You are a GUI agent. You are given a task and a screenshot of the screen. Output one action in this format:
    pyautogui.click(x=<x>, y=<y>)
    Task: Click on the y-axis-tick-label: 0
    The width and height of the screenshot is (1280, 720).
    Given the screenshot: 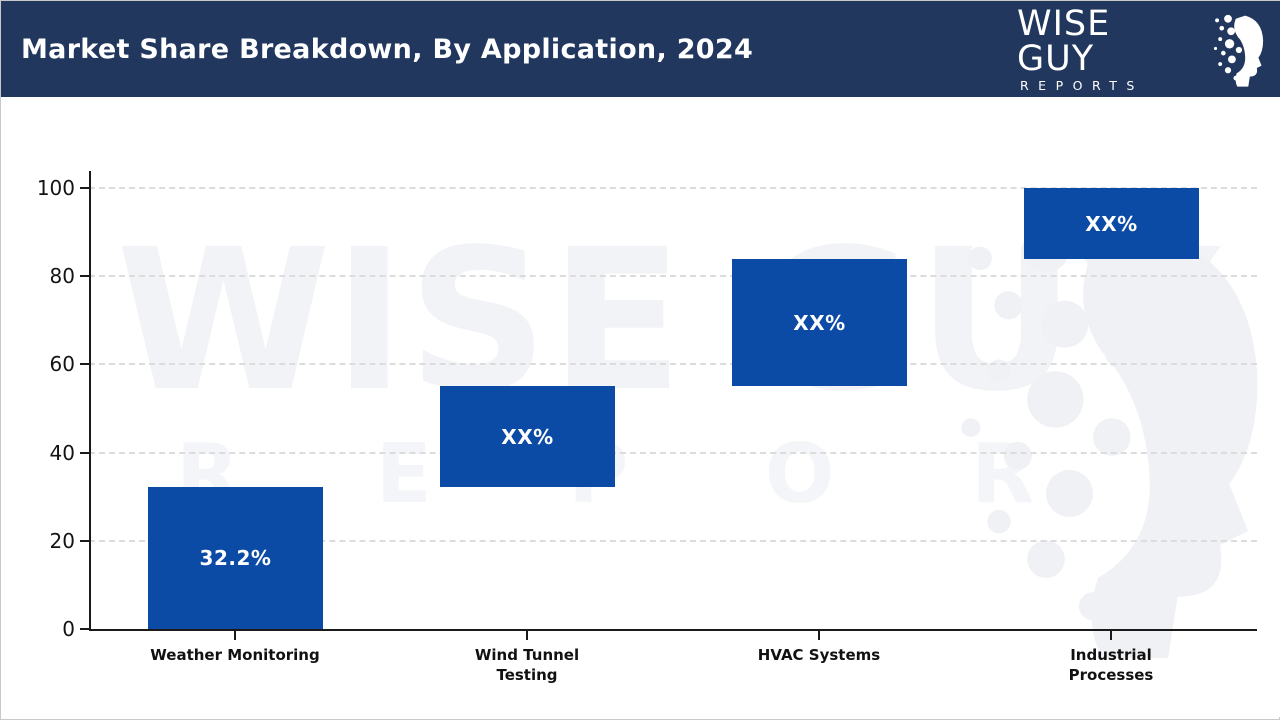 What is the action you would take?
    pyautogui.click(x=68, y=629)
    